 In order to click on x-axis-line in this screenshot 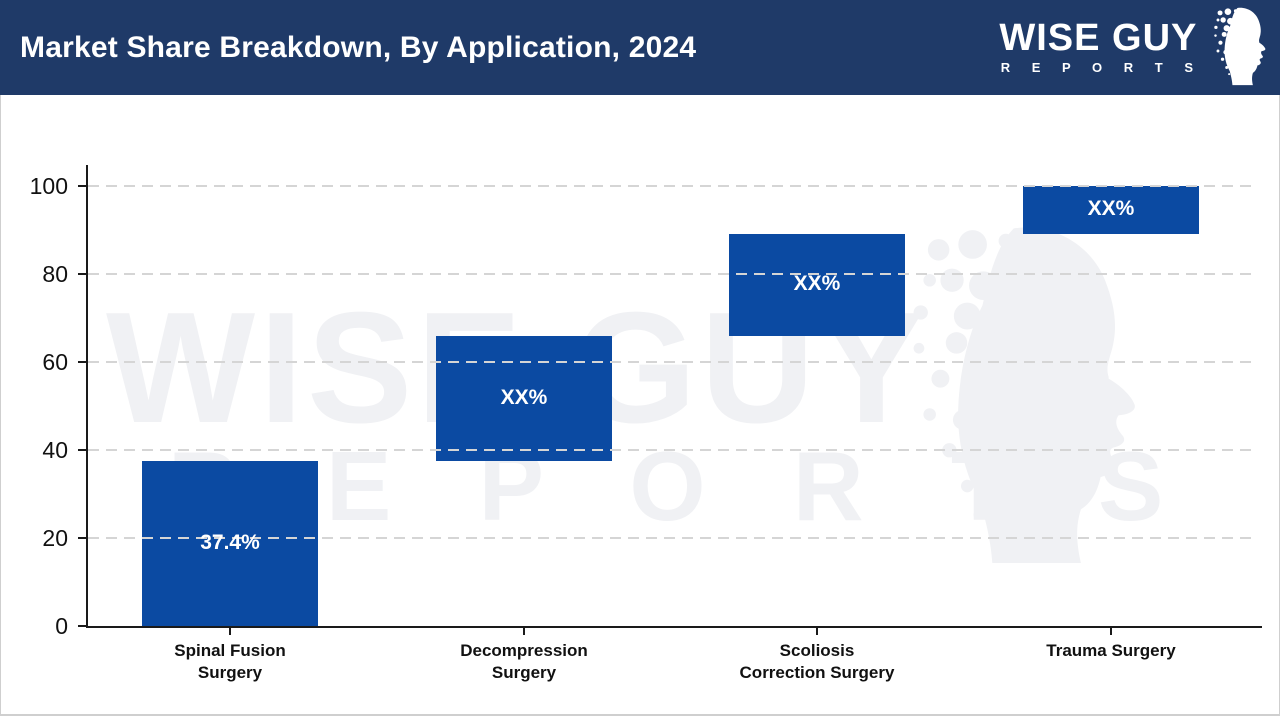, I will do `click(674, 627)`.